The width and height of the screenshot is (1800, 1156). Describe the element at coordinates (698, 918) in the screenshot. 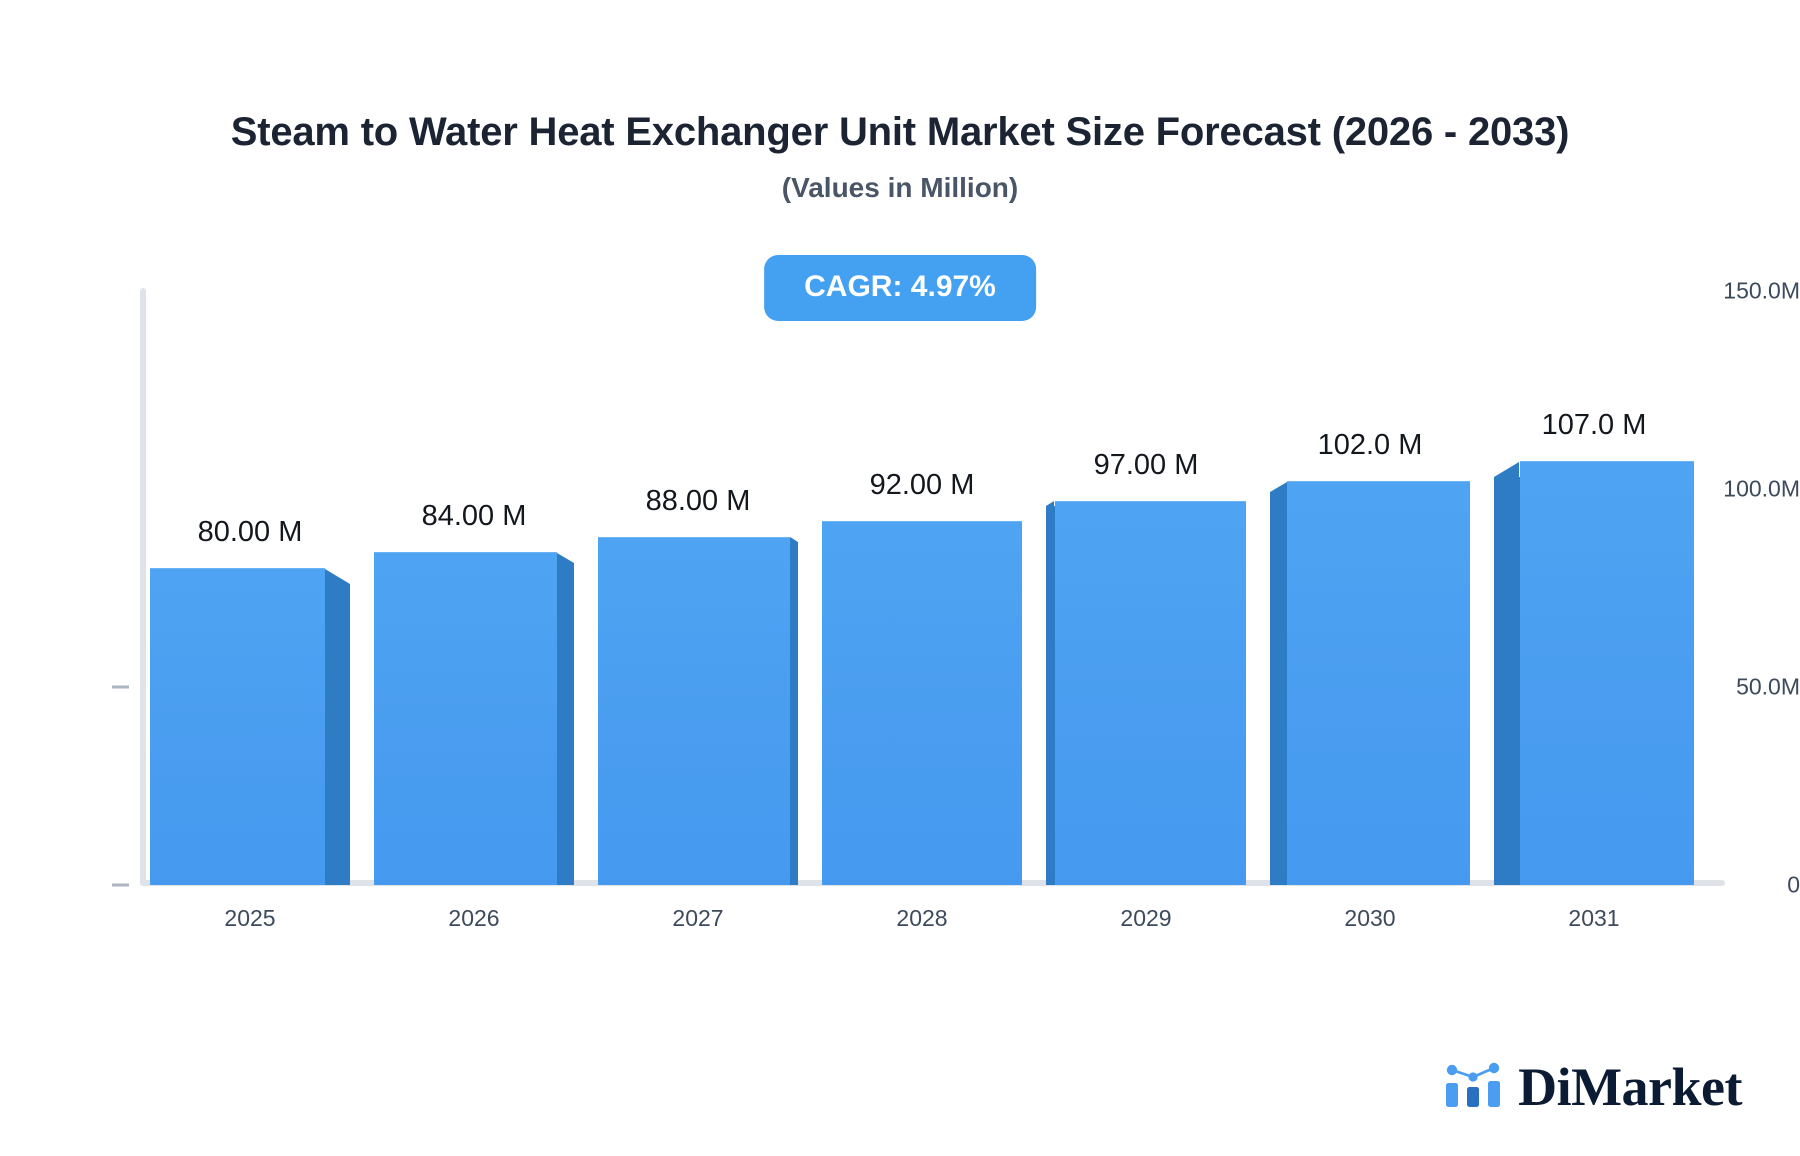

I see `x-axis-tick-label: 2027` at that location.